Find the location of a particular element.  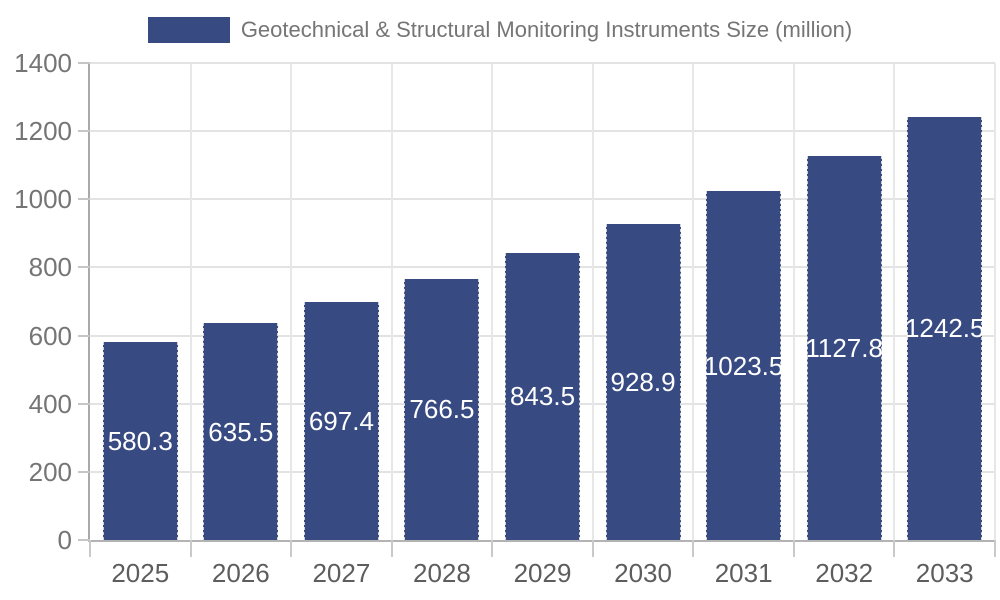

bar-2031: 1023.5 is located at coordinates (743, 365).